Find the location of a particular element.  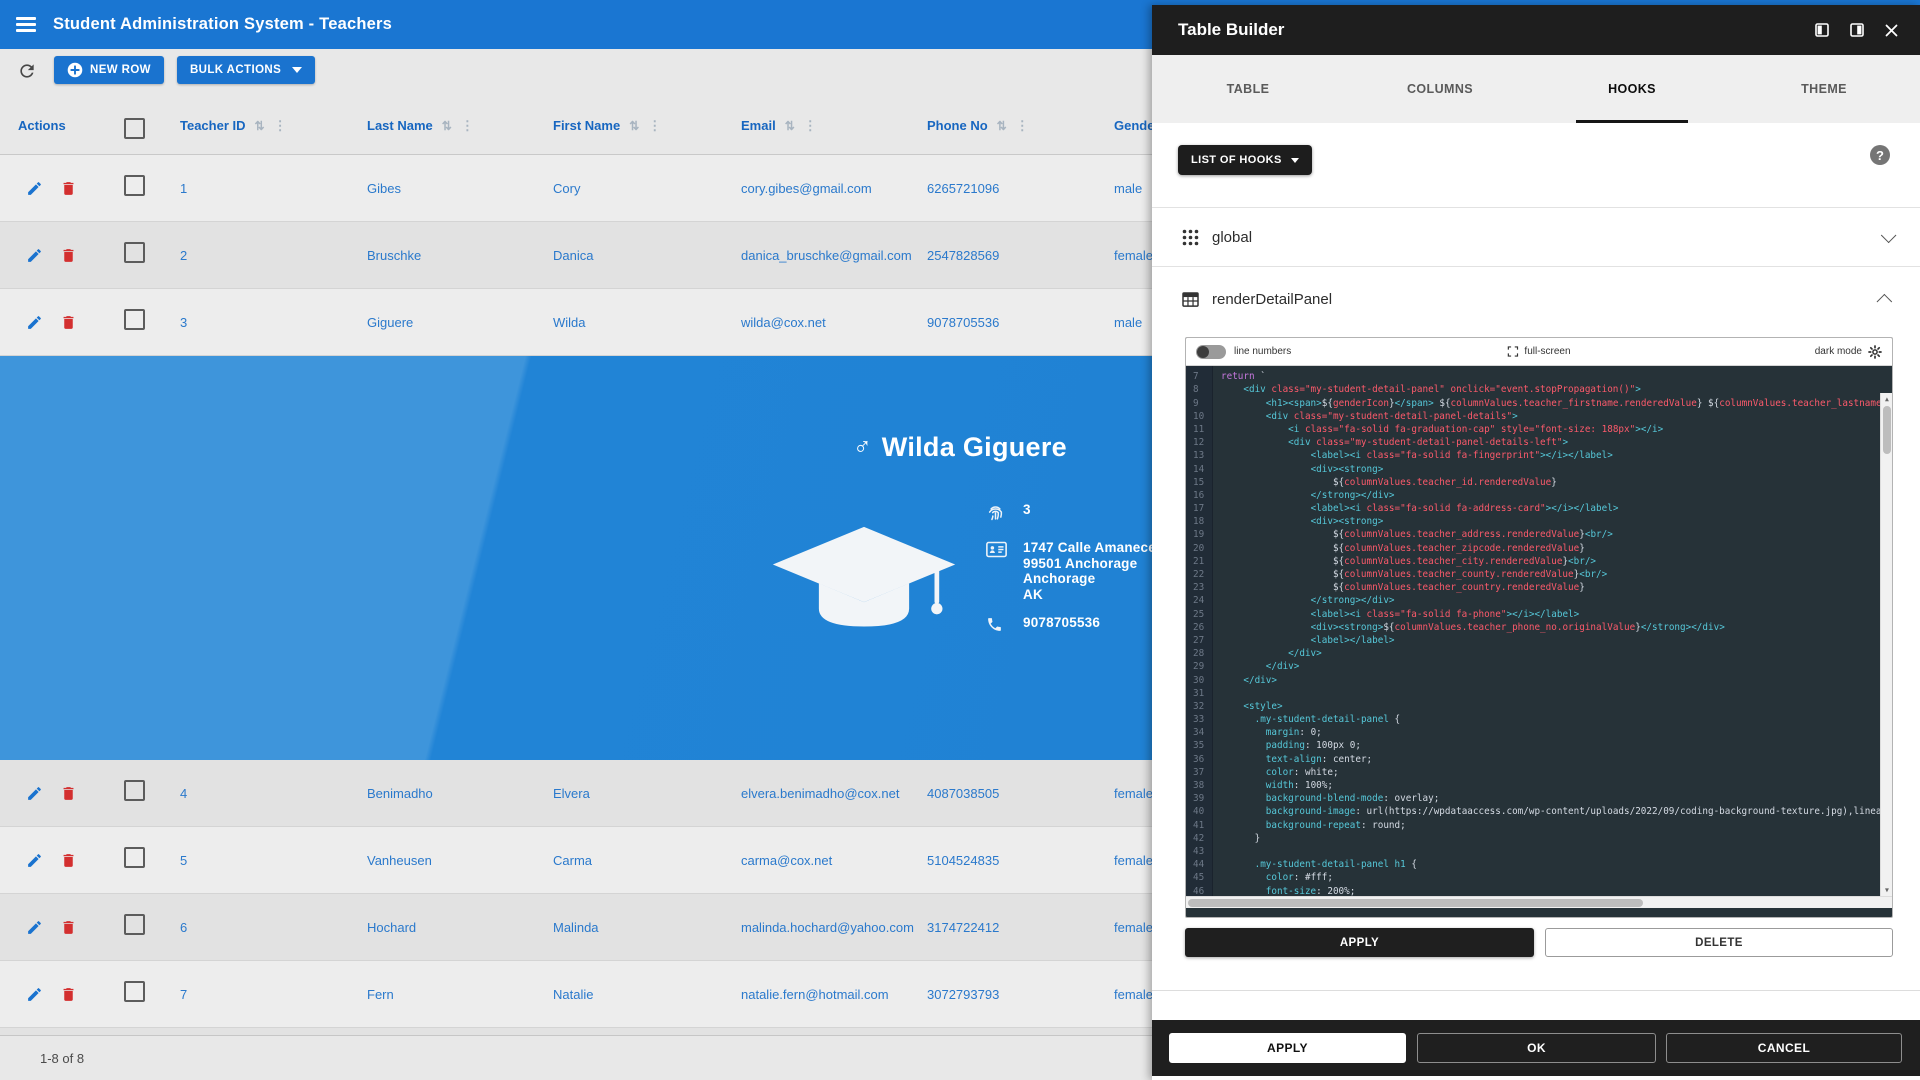

line-number: 25 is located at coordinates (1199, 614).